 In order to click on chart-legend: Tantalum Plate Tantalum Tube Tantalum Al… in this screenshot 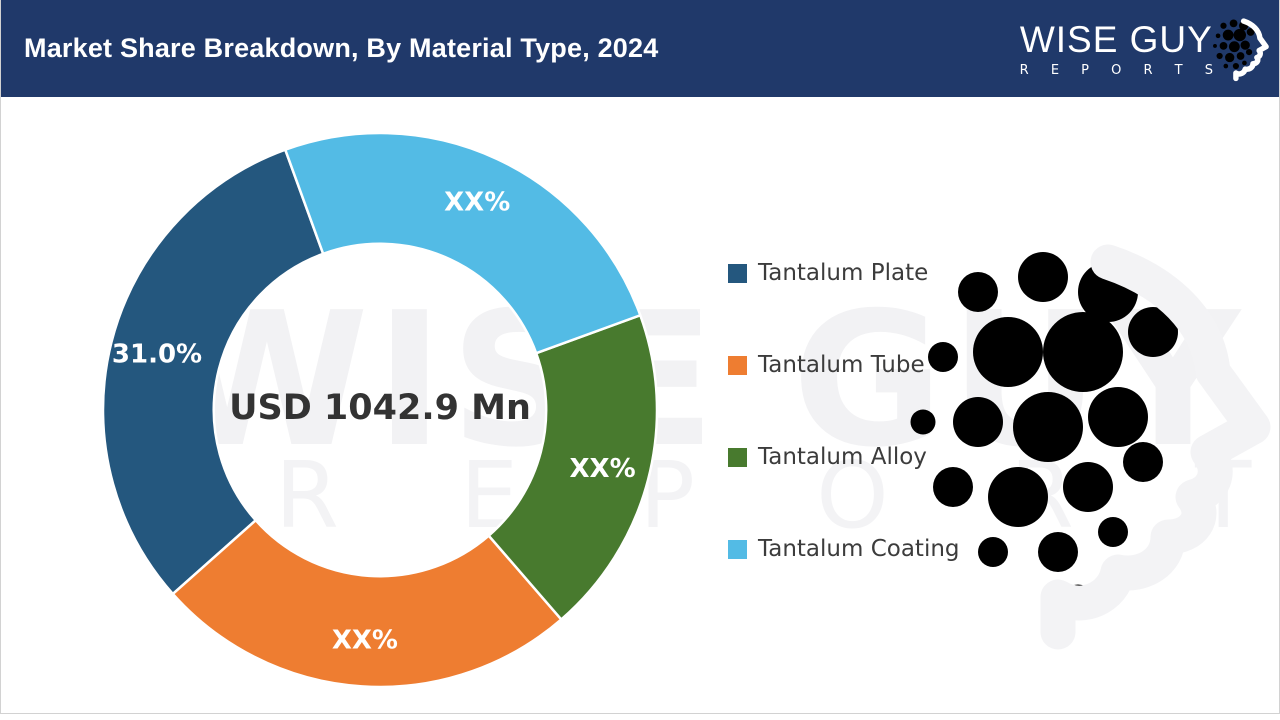, I will do `click(844, 411)`.